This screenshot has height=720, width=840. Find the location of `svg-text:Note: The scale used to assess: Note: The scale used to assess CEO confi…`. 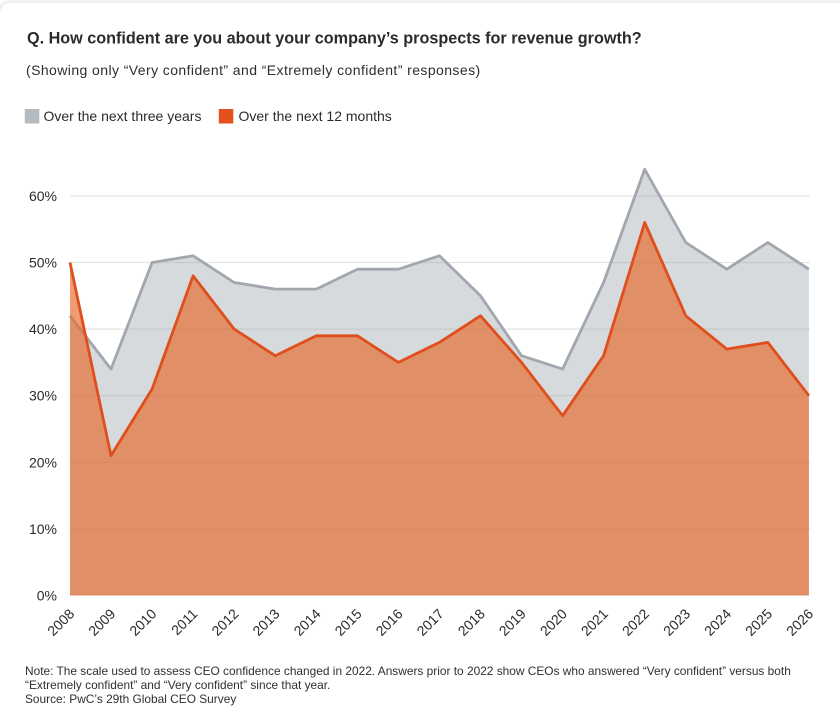

svg-text:Note: The scale used to assess: Note: The scale used to assess CEO confi… is located at coordinates (408, 671).